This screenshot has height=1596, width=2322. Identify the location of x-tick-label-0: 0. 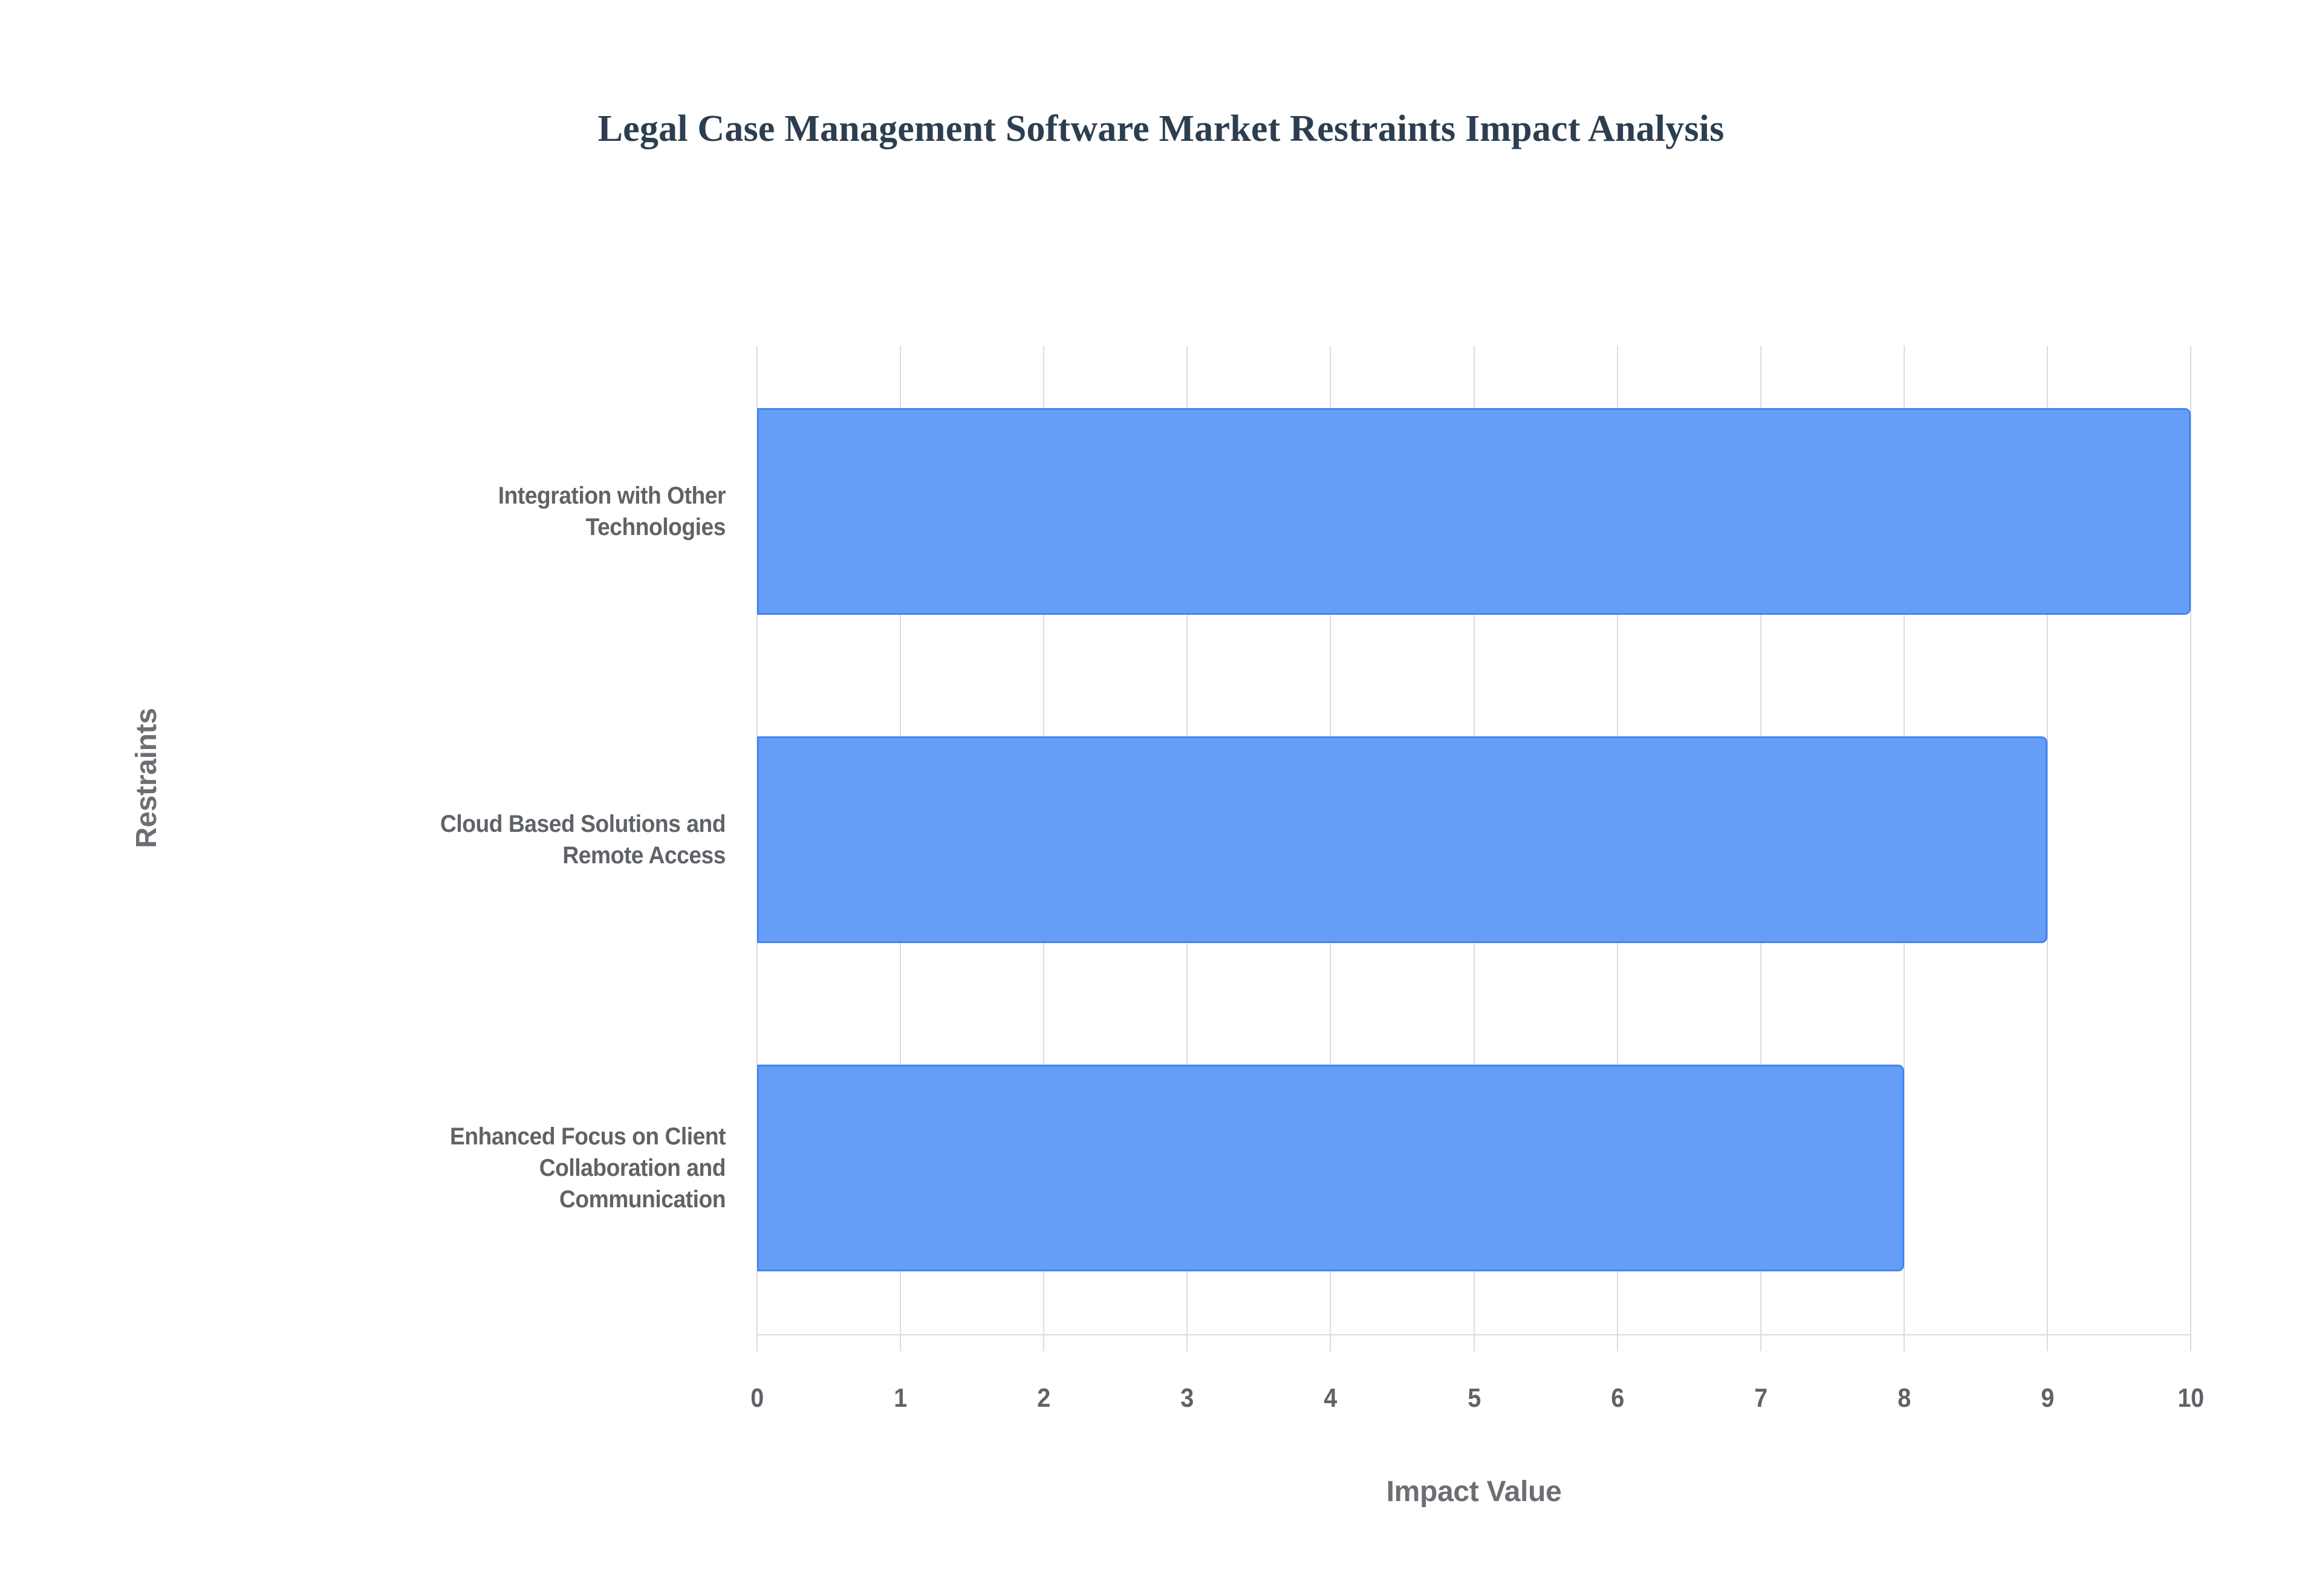
(757, 1398).